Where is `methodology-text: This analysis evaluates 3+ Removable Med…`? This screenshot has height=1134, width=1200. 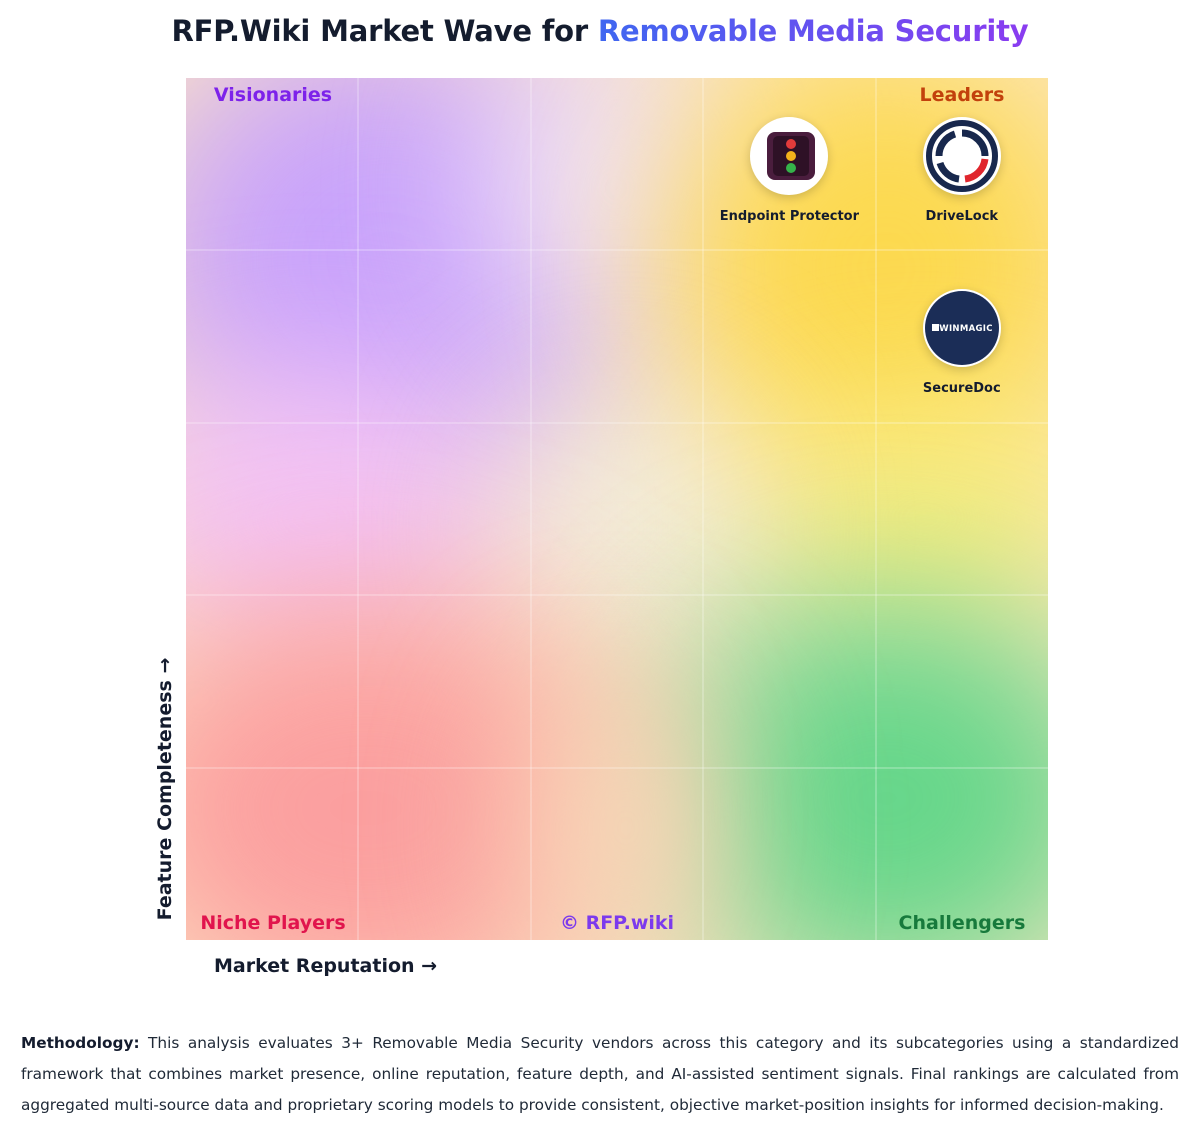
methodology-text: This analysis evaluates 3+ Removable Med… is located at coordinates (600, 1074).